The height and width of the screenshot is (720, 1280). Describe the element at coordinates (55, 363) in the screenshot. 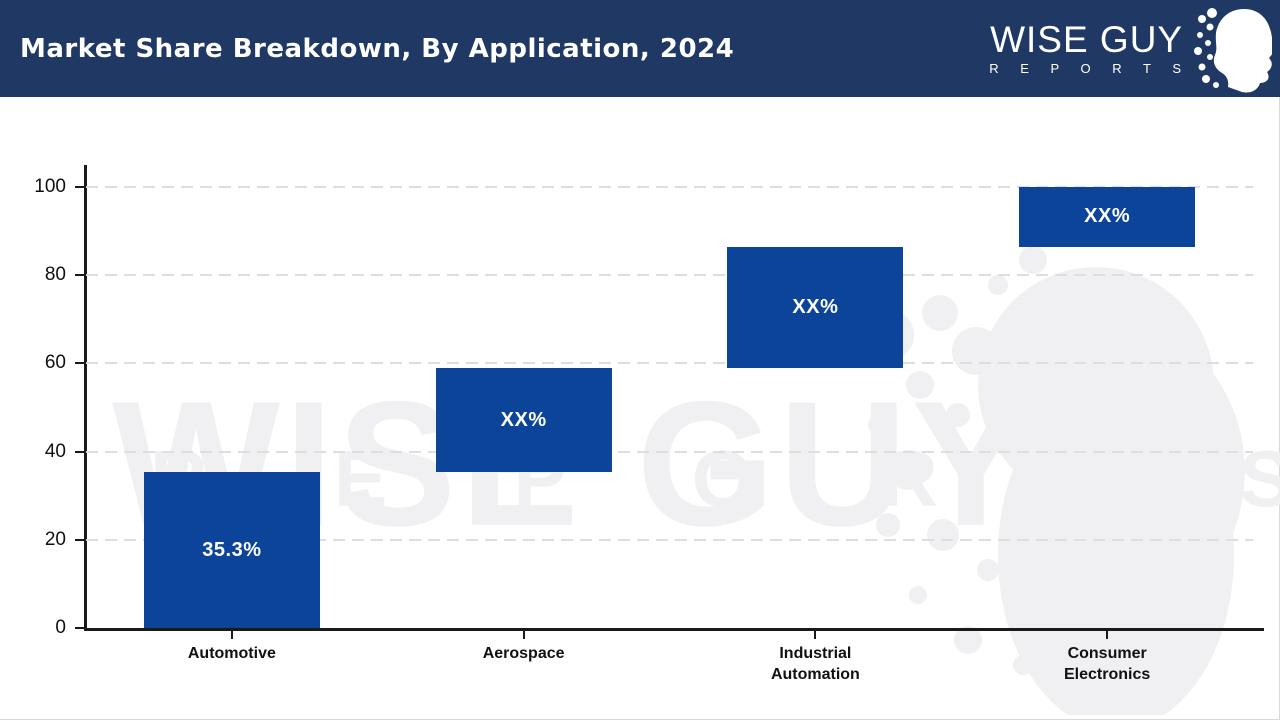

I see `y-tick-label: 60` at that location.